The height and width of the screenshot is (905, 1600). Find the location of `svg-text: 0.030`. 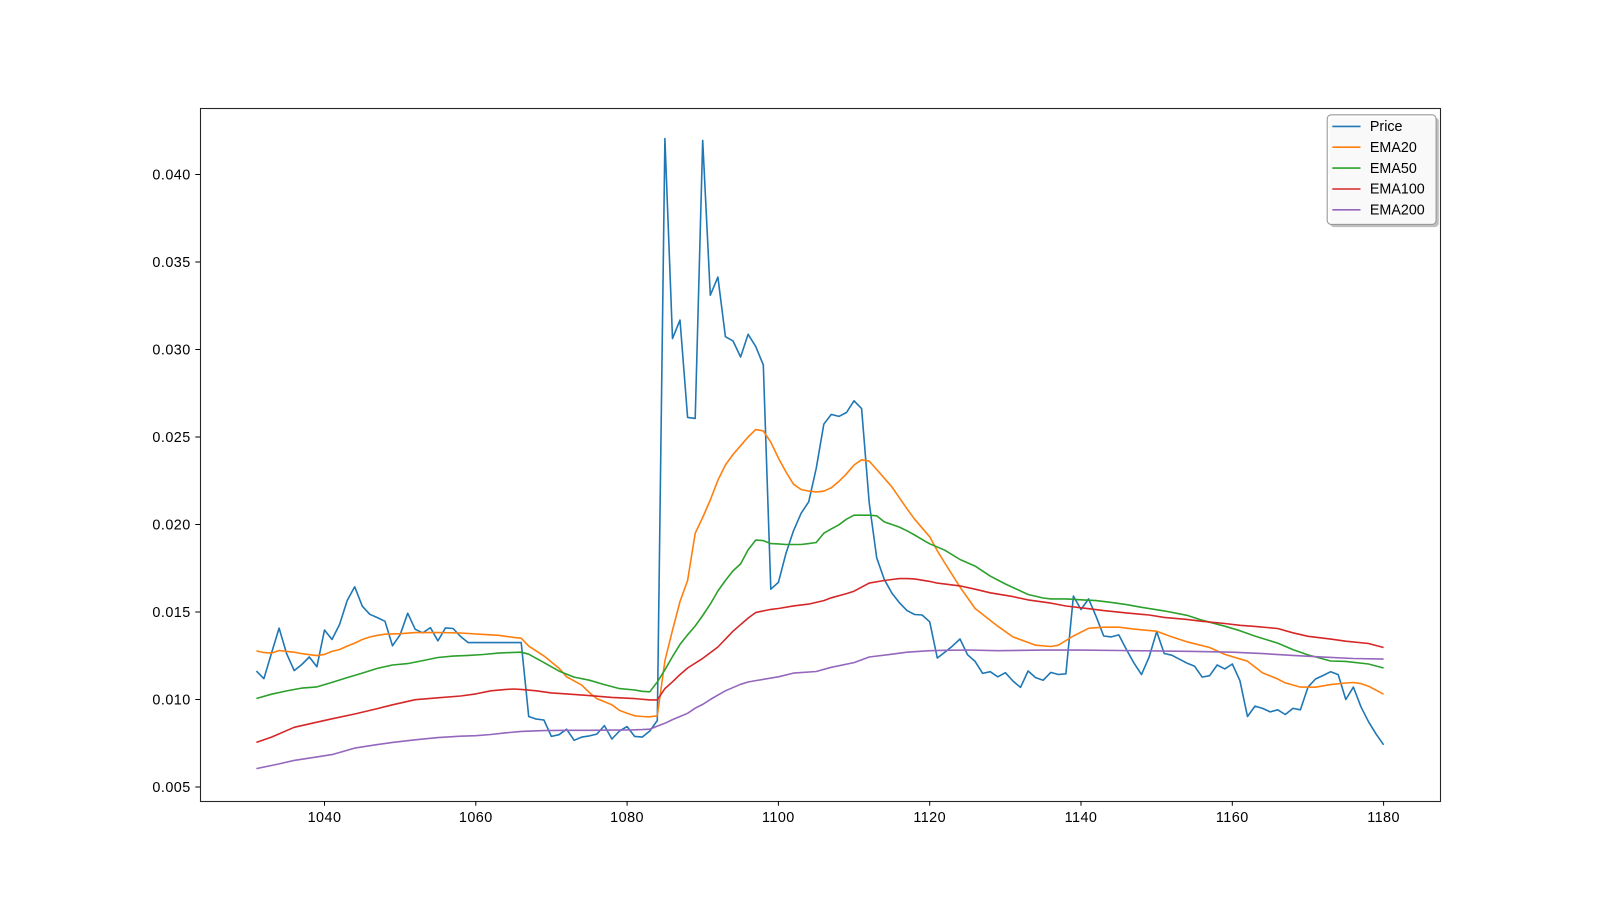

svg-text: 0.030 is located at coordinates (171, 351).